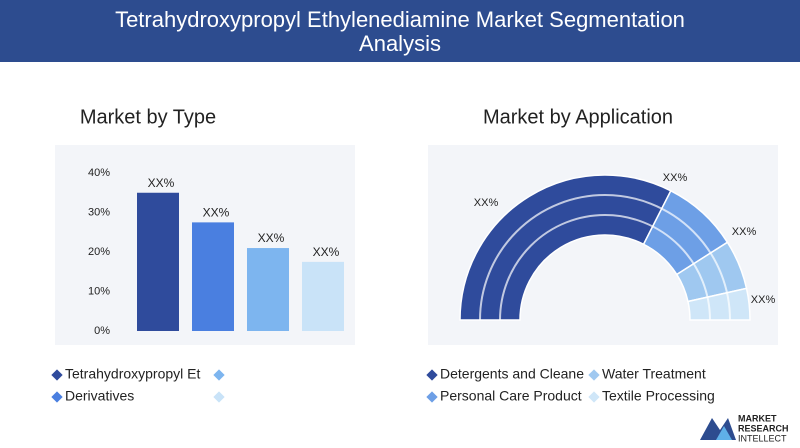  What do you see at coordinates (578, 117) in the screenshot?
I see `chart-title: Market by Application` at bounding box center [578, 117].